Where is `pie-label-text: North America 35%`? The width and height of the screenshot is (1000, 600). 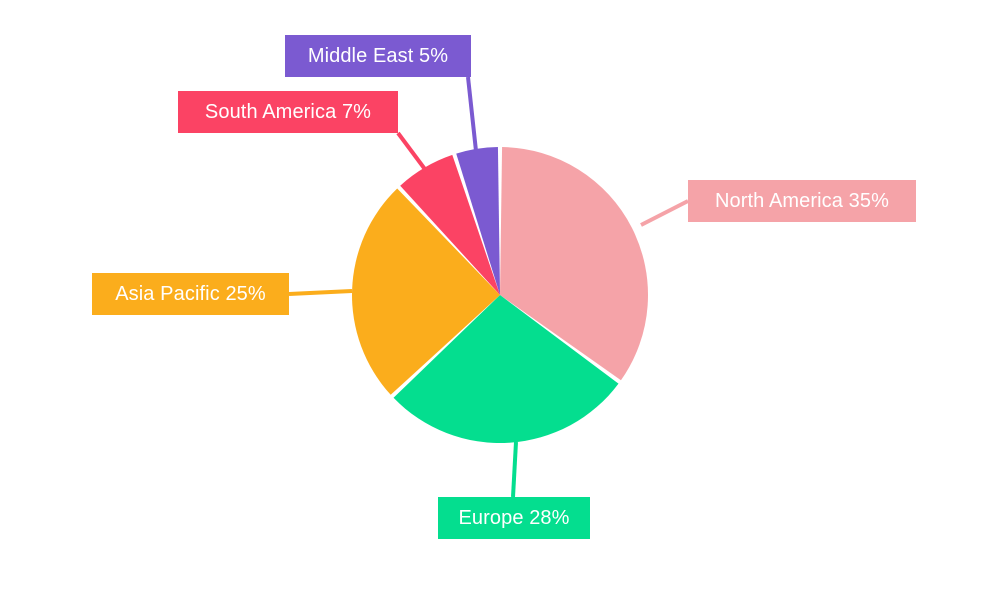 pie-label-text: North America 35% is located at coordinates (802, 201).